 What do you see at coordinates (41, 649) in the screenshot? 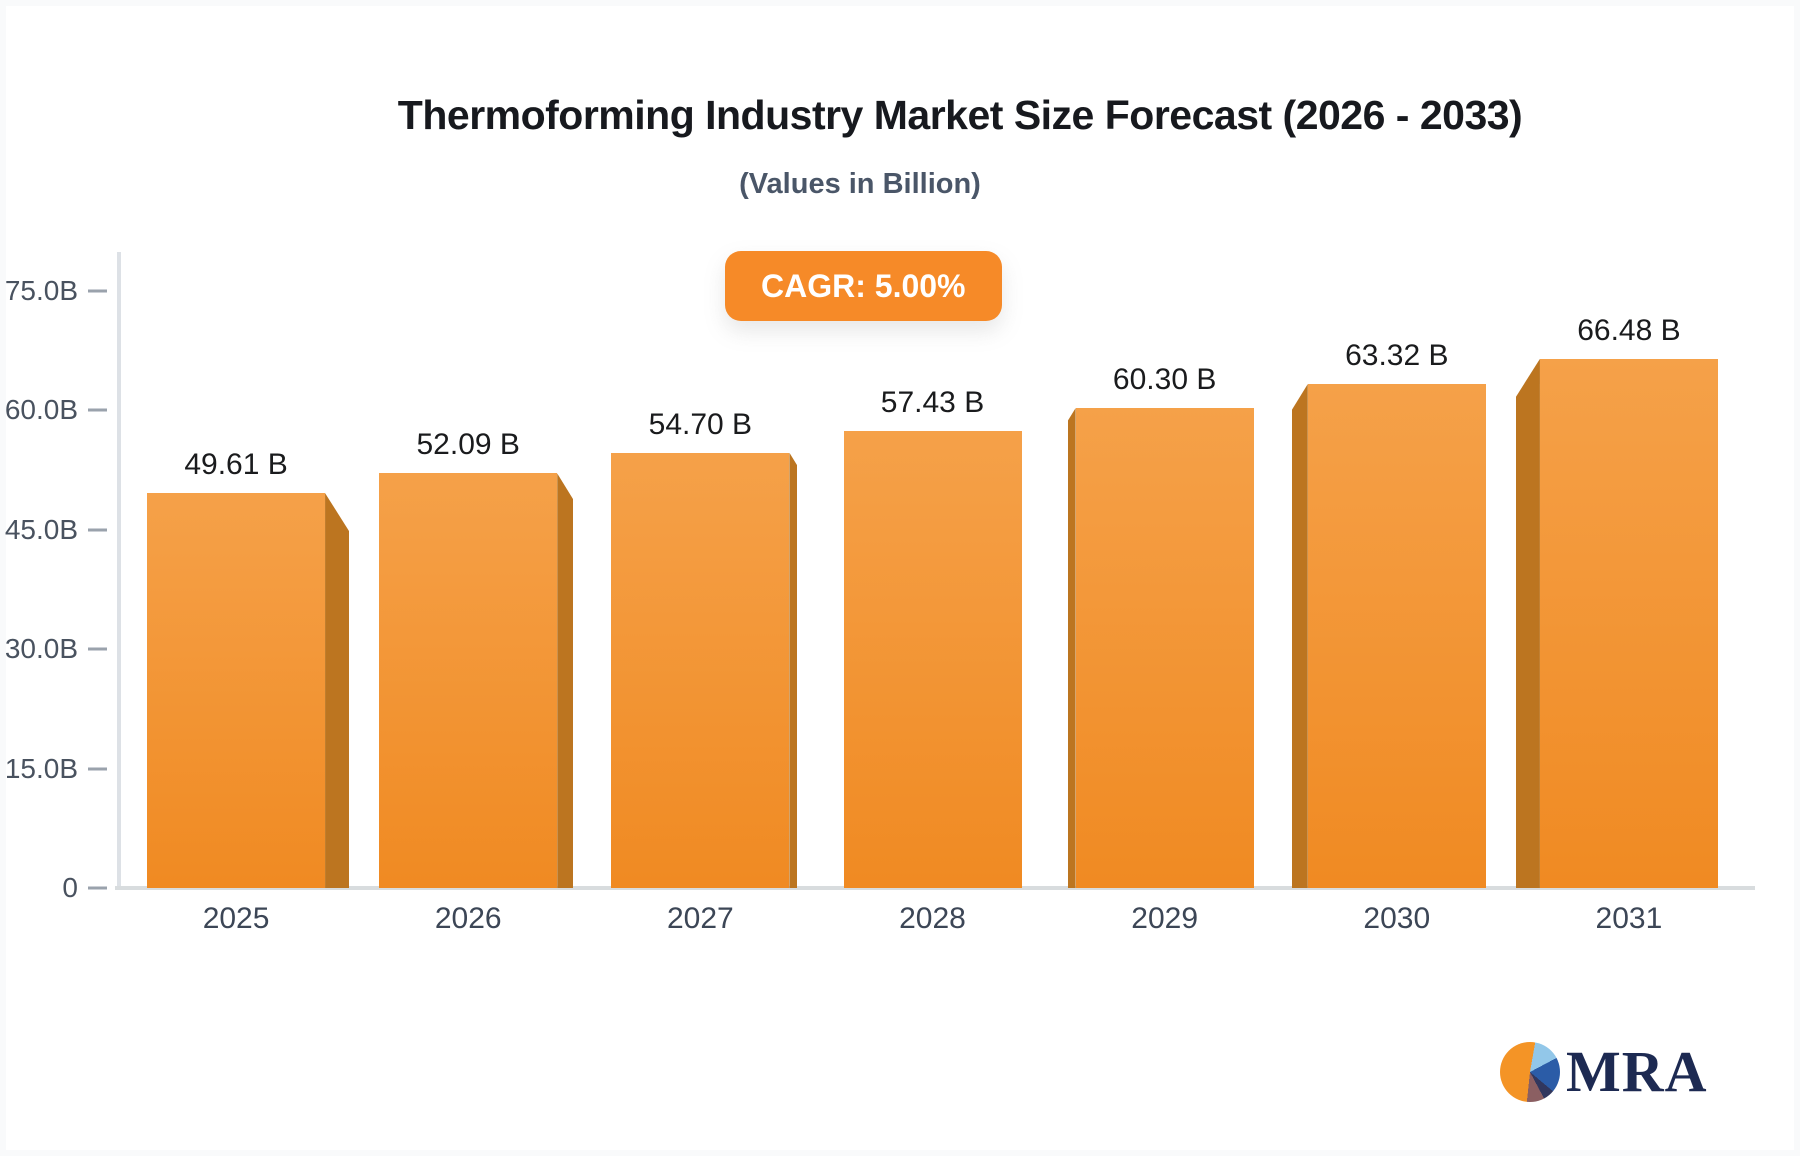
I see `y-tick-label: 30.0B` at bounding box center [41, 649].